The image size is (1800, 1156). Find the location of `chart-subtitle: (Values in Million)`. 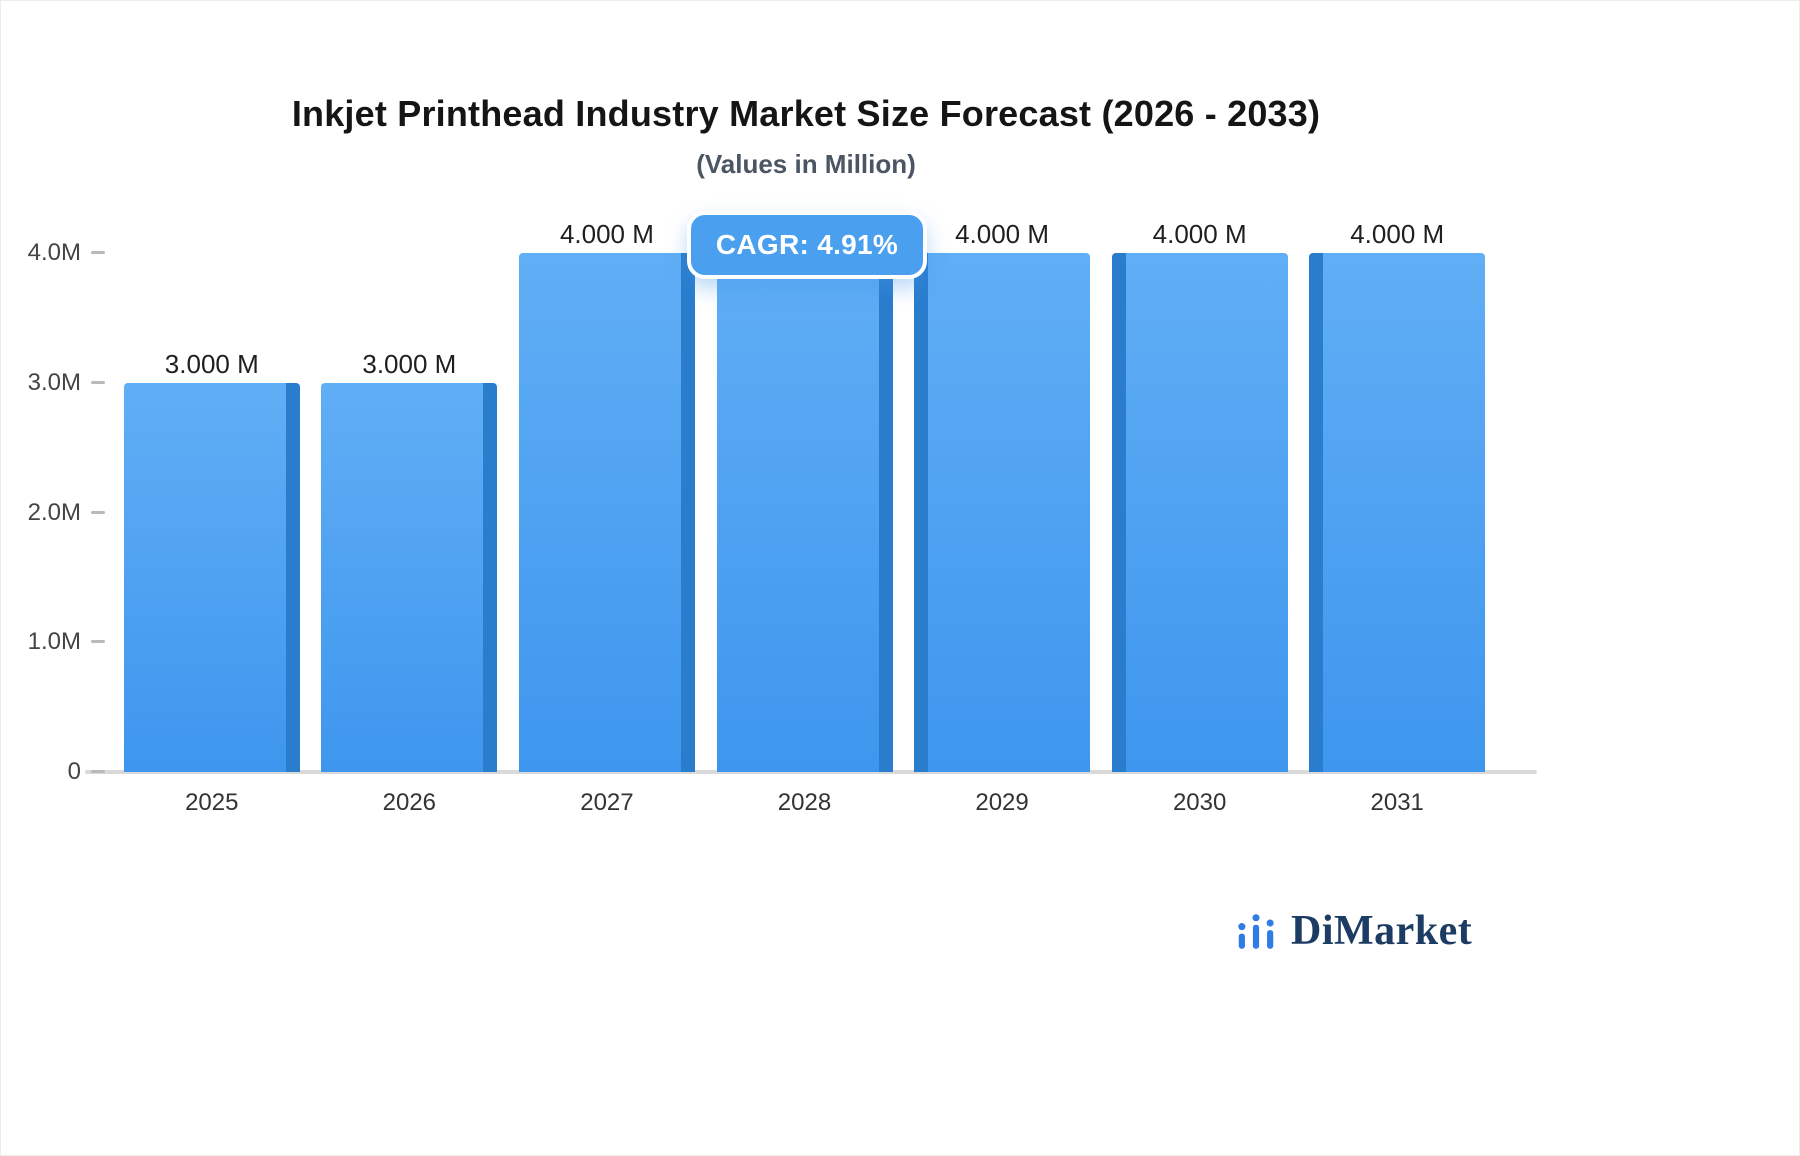

chart-subtitle: (Values in Million) is located at coordinates (806, 164).